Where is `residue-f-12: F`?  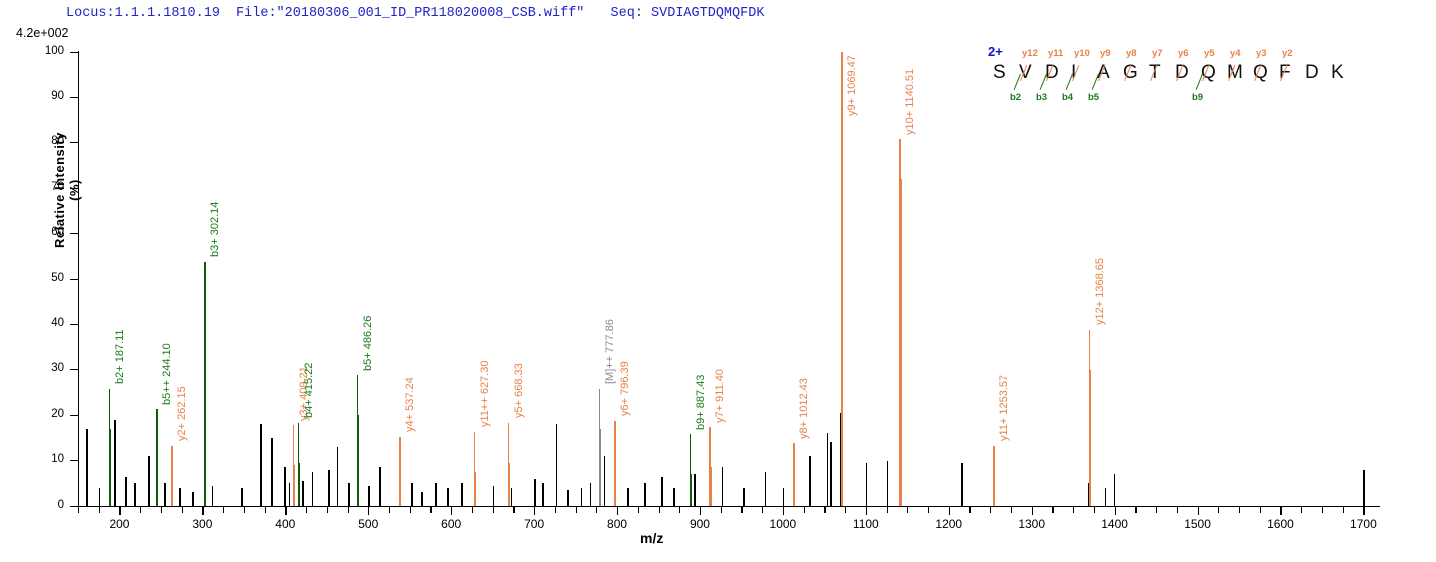
residue-f-12: F is located at coordinates (1285, 72).